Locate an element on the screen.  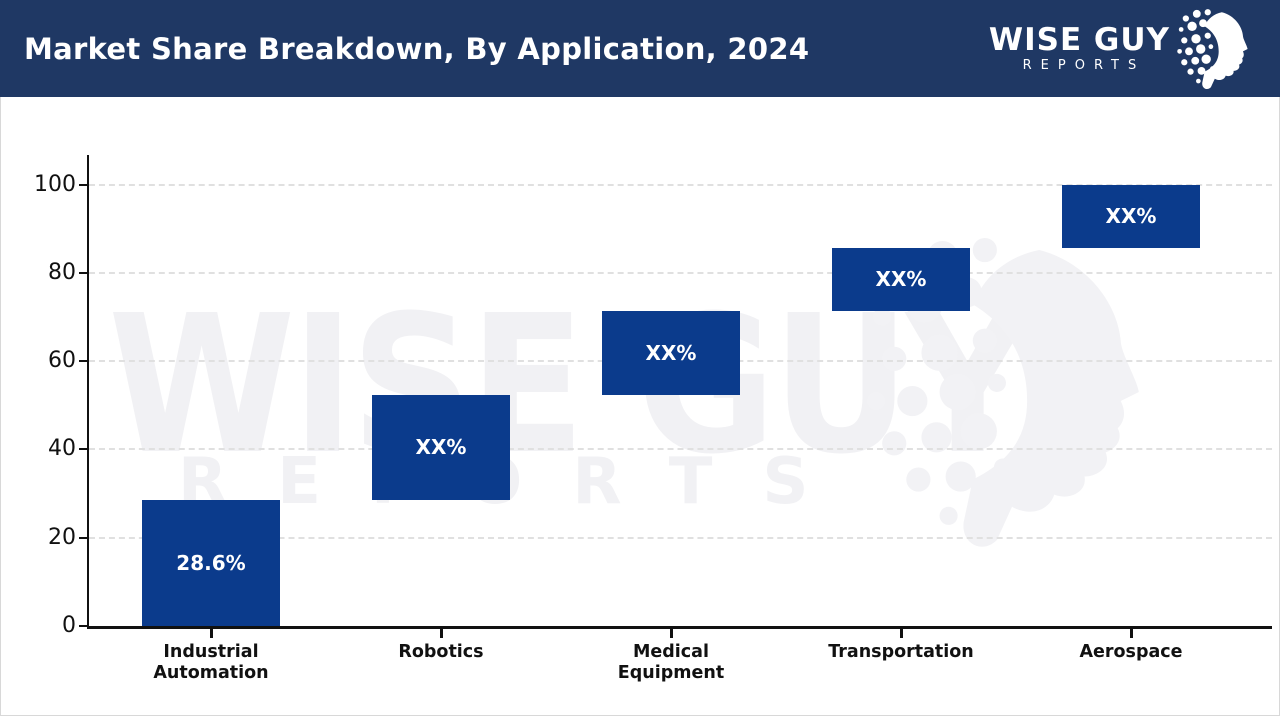
x-category-label: Industrial Automation is located at coordinates (211, 662).